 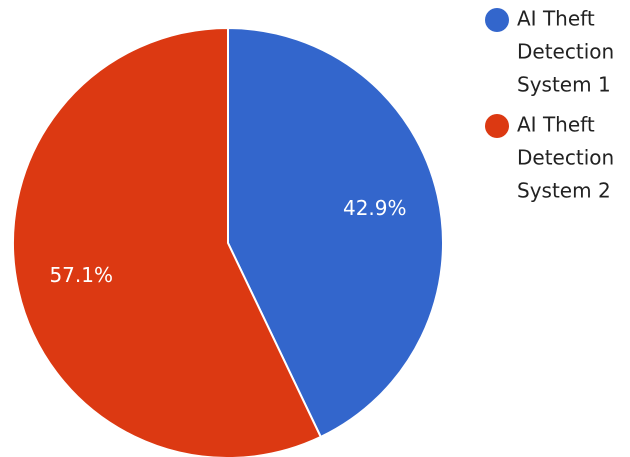 What do you see at coordinates (556, 19) in the screenshot?
I see `legend-label-1-line-1: AI Theft` at bounding box center [556, 19].